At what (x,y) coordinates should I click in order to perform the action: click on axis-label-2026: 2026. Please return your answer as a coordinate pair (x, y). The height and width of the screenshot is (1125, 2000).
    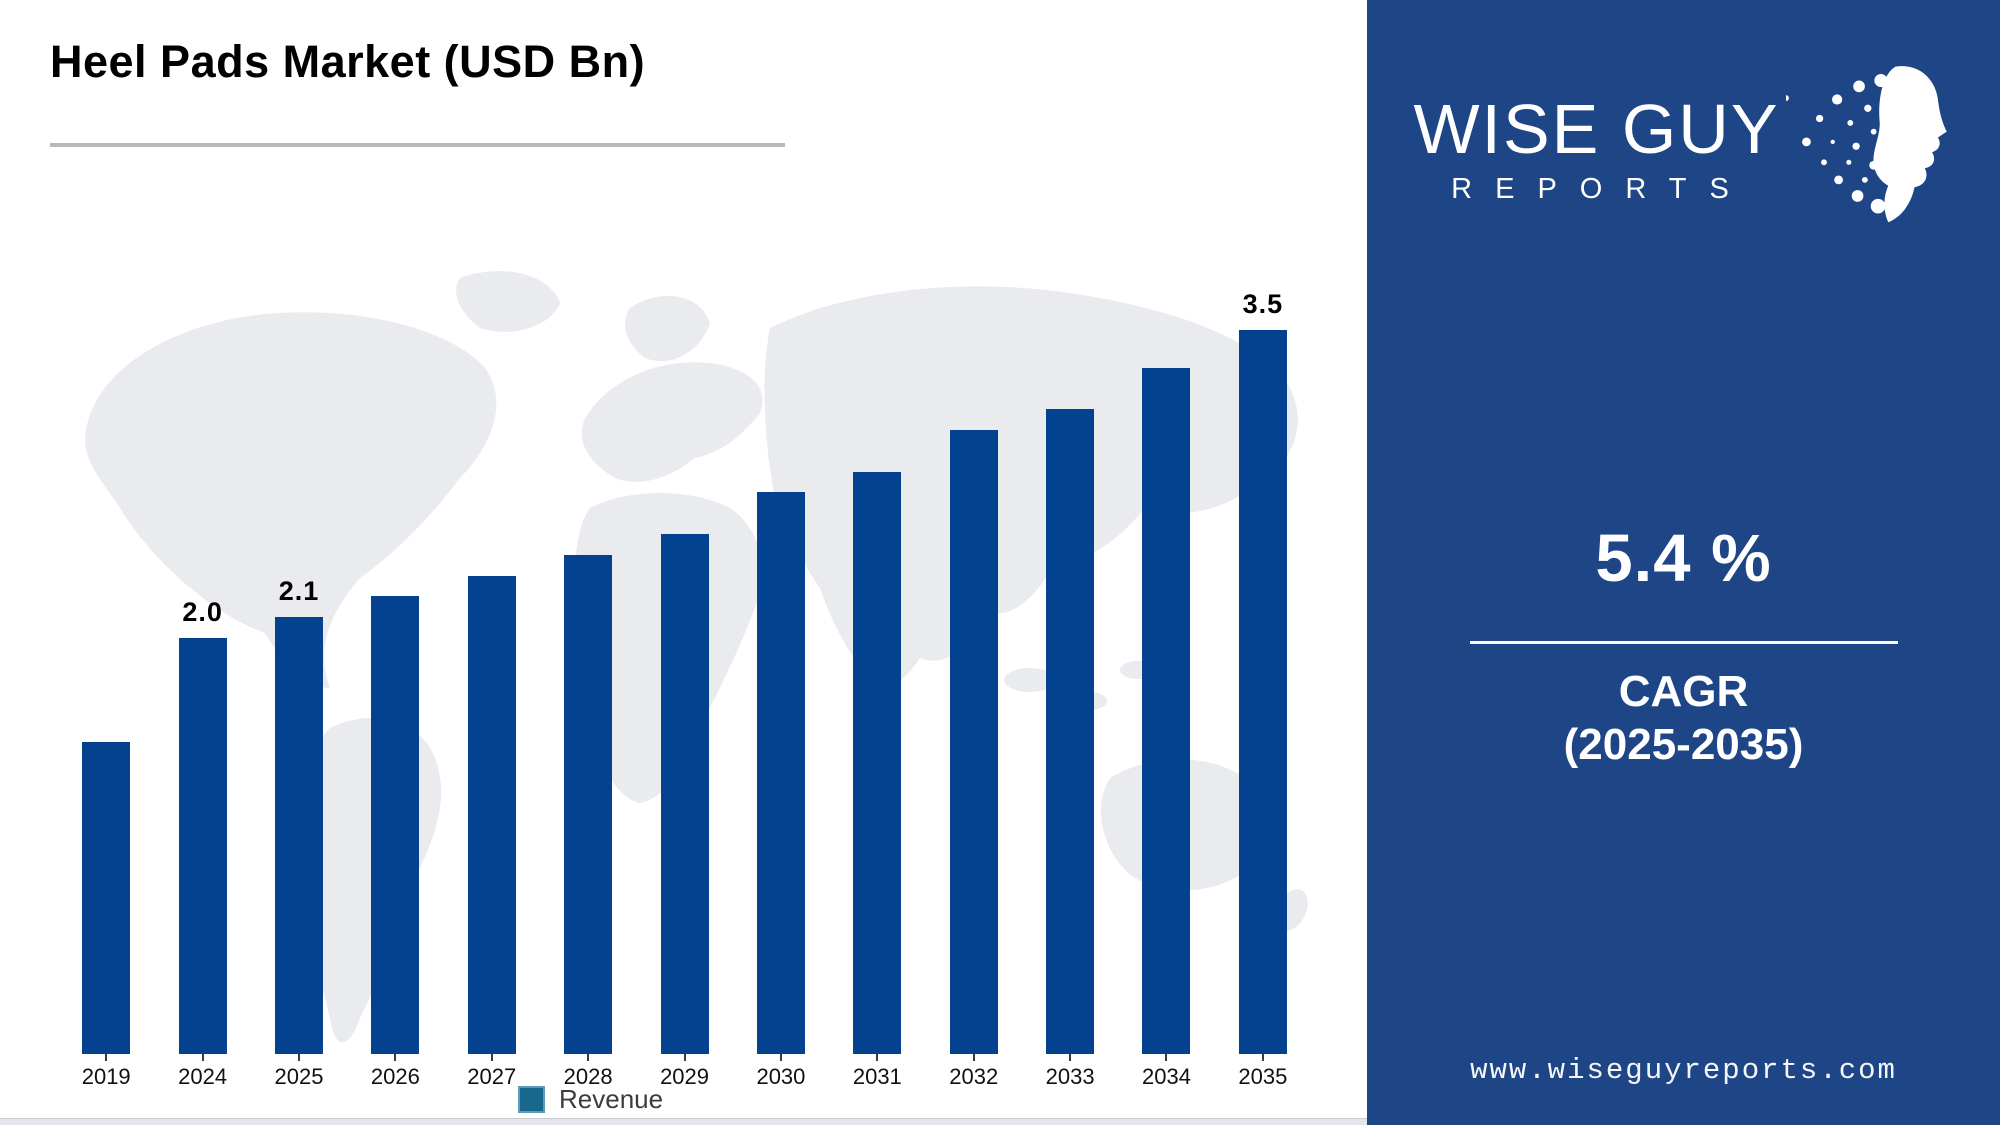
    Looking at the image, I should click on (395, 1076).